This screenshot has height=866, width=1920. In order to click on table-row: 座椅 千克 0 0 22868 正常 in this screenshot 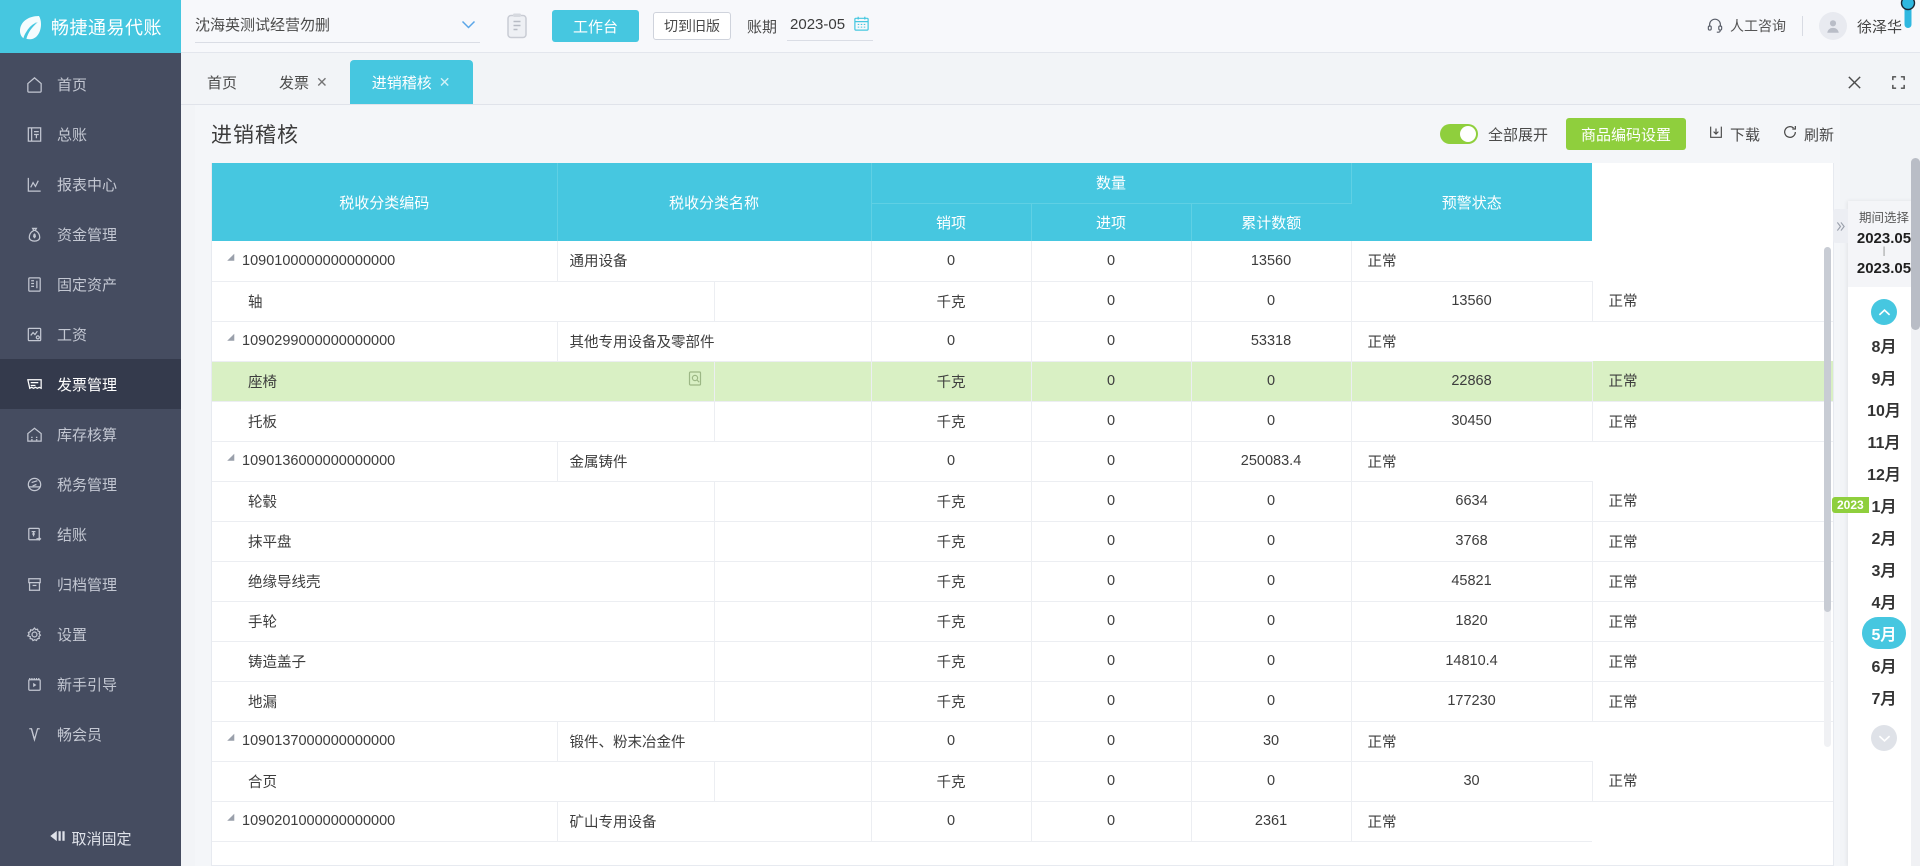, I will do `click(1022, 381)`.